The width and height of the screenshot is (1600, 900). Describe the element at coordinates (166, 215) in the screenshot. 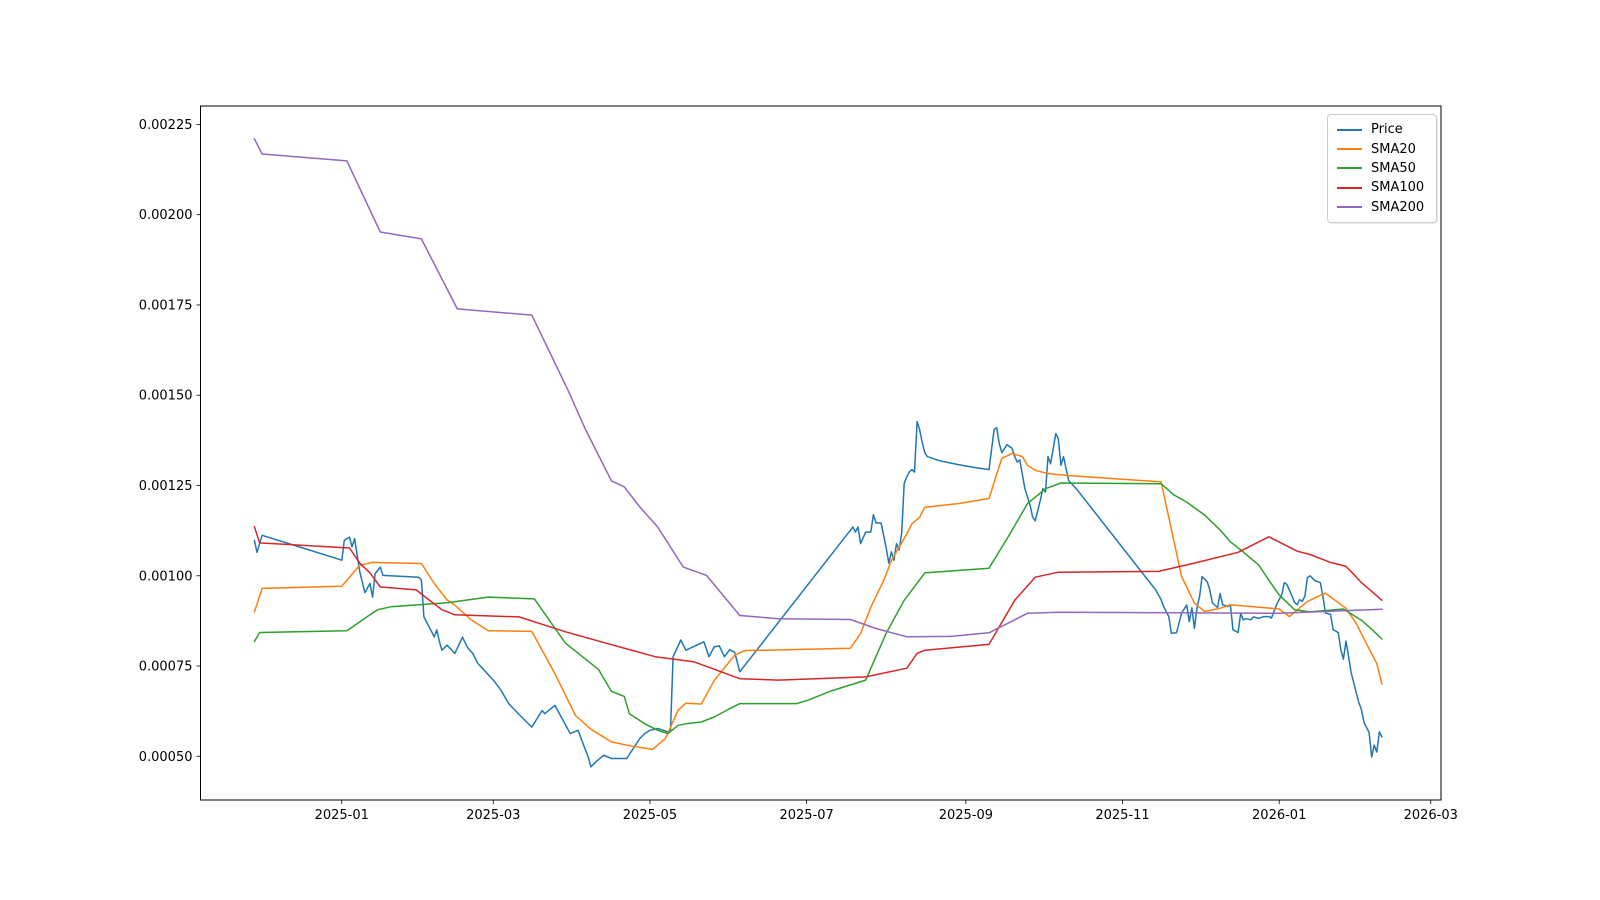

I see `y-tick-label: 0.00200` at that location.